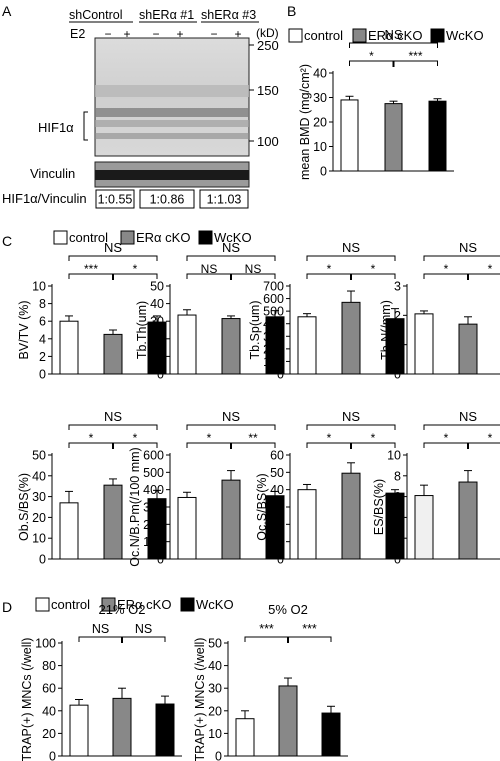 This screenshot has height=761, width=500. Describe the element at coordinates (228, 15) in the screenshot. I see `blot-group-label: shERα #3` at that location.